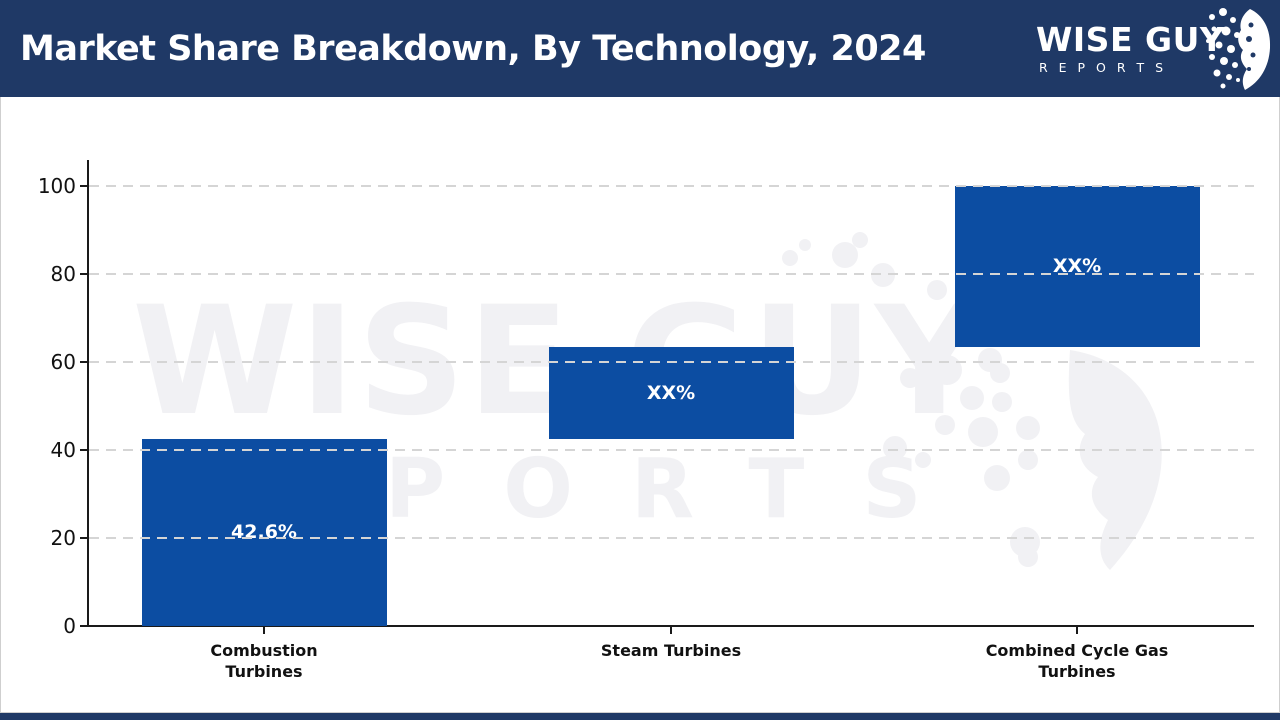  I want to click on y-tick-label-0: 0, so click(69, 626).